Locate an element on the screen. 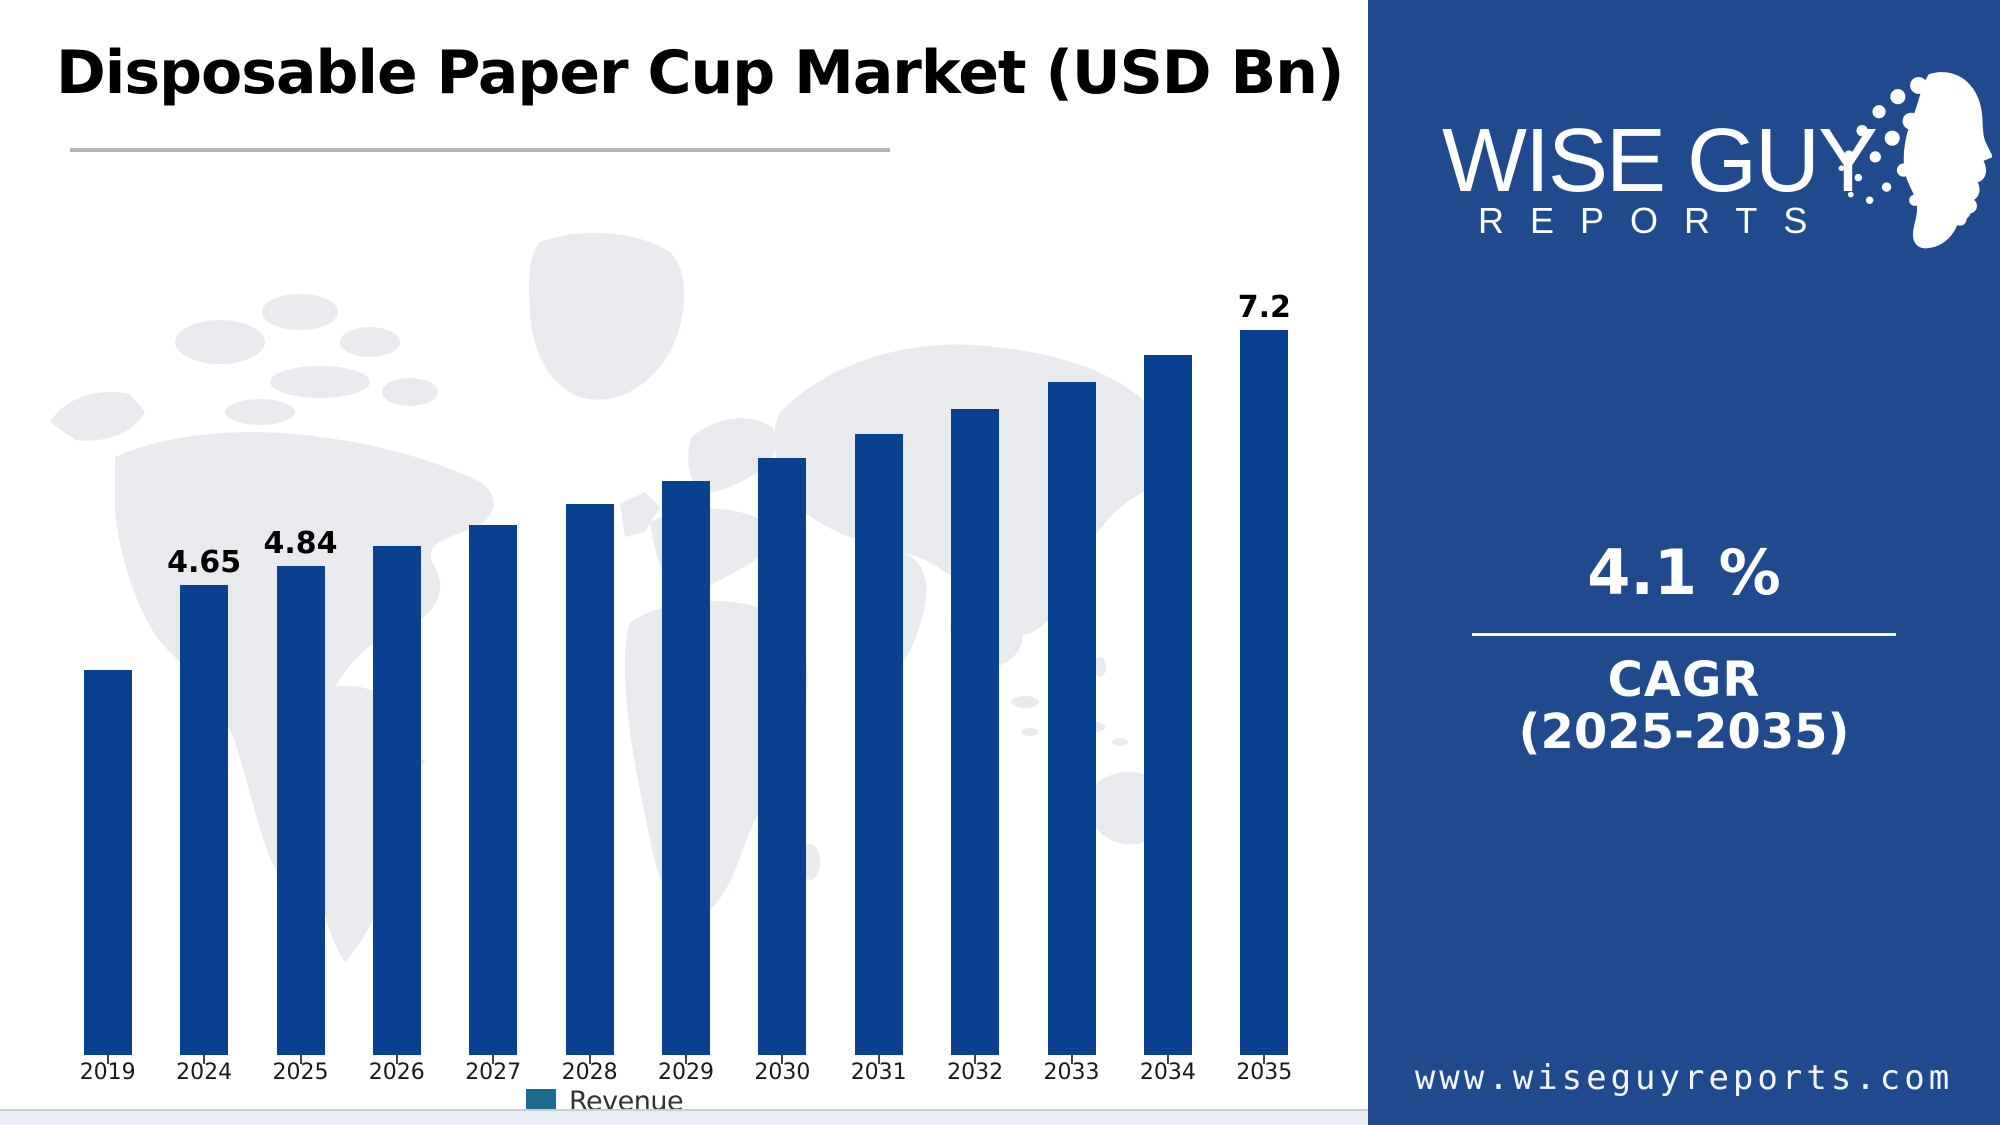  logo-wordmark: WISE GUY is located at coordinates (1660, 161).